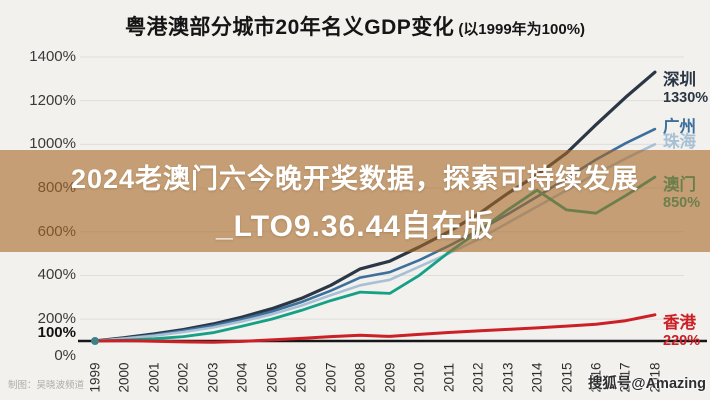 The height and width of the screenshot is (400, 710). Describe the element at coordinates (124, 377) in the screenshot. I see `x-axis-label-2000: 2000` at that location.